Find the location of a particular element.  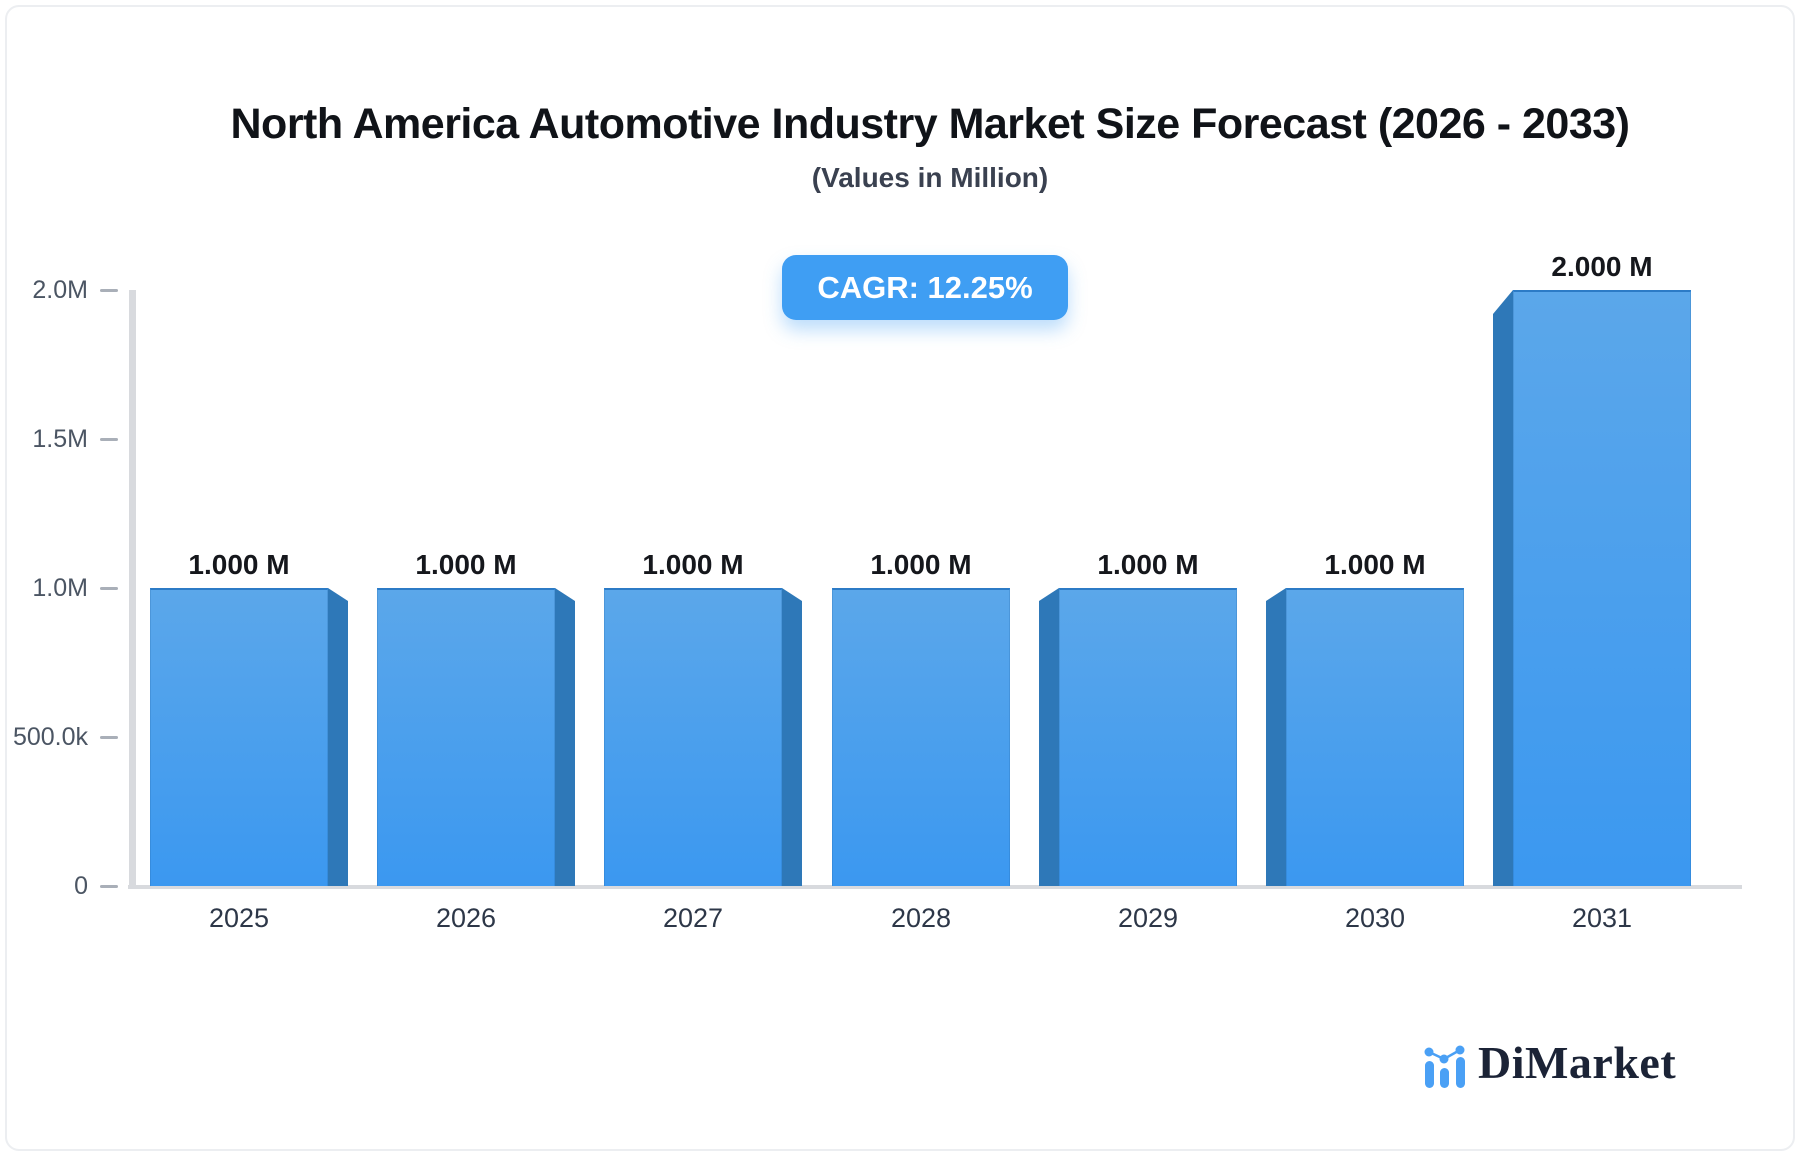

bar-2026 is located at coordinates (476, 737).